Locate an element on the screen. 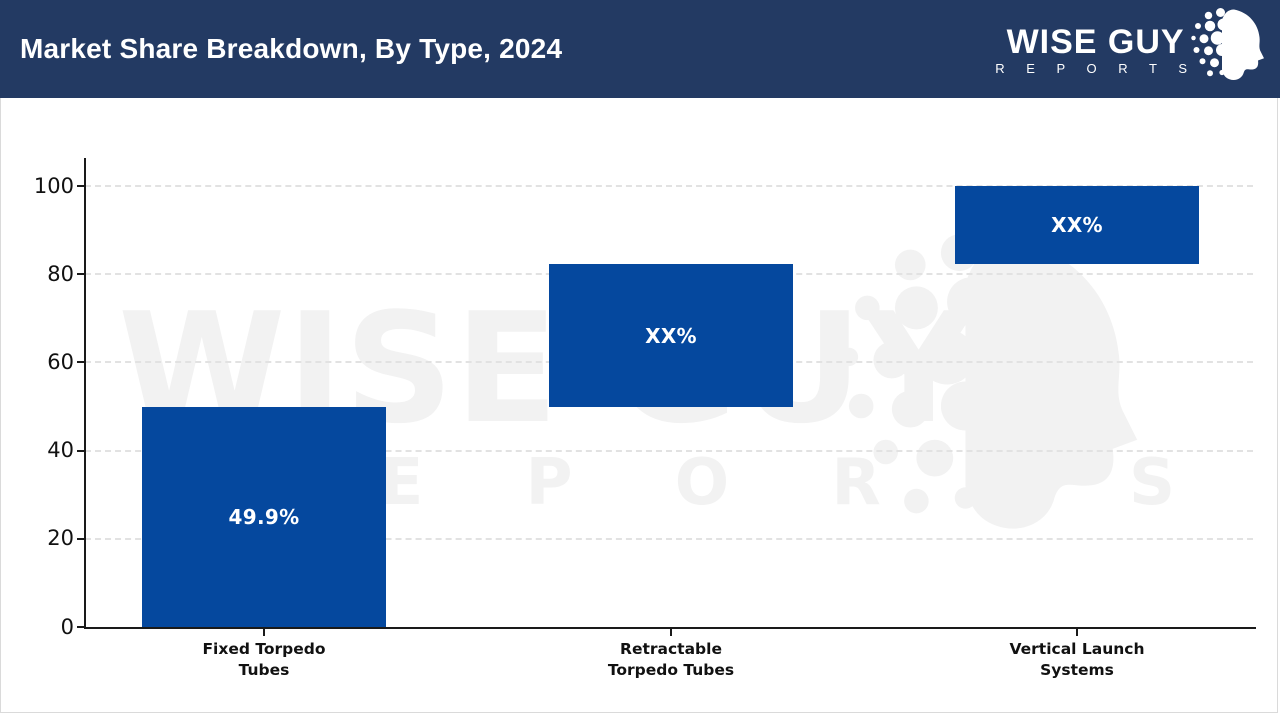  y-tick-label-100: 100 is located at coordinates (53, 185).